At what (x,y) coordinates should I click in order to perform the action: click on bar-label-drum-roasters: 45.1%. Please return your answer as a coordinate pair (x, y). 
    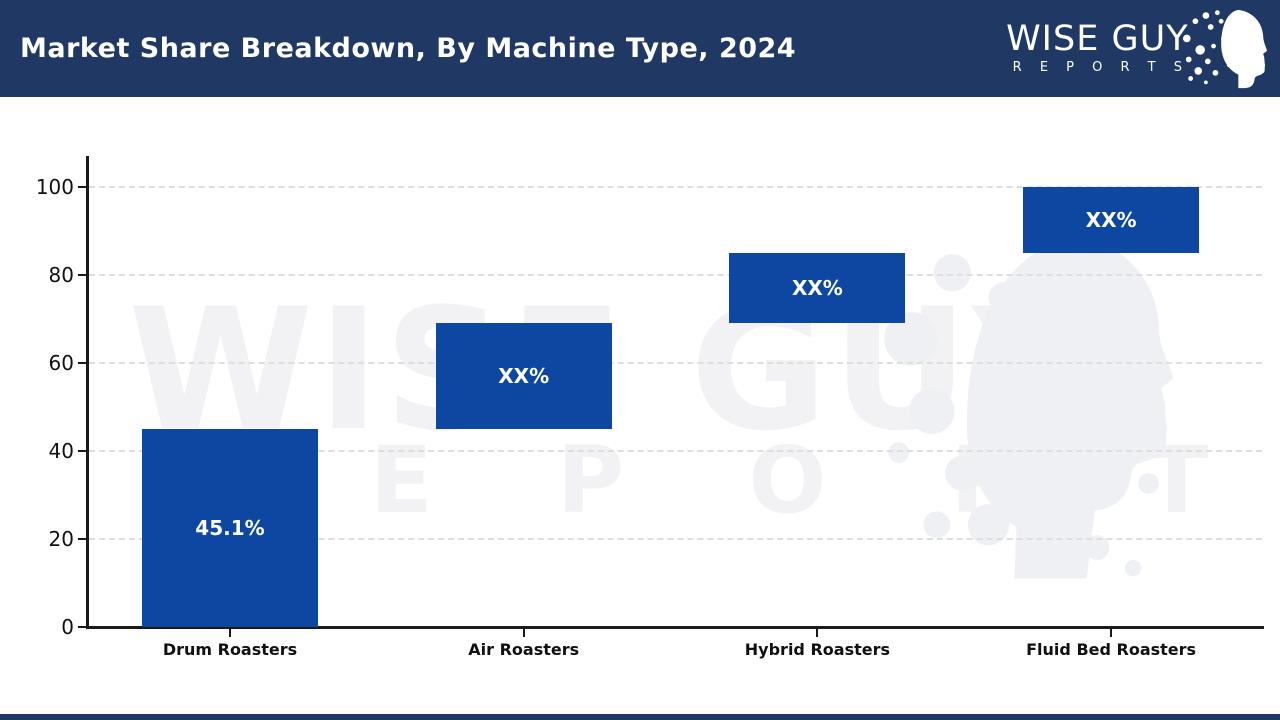
    Looking at the image, I should click on (230, 527).